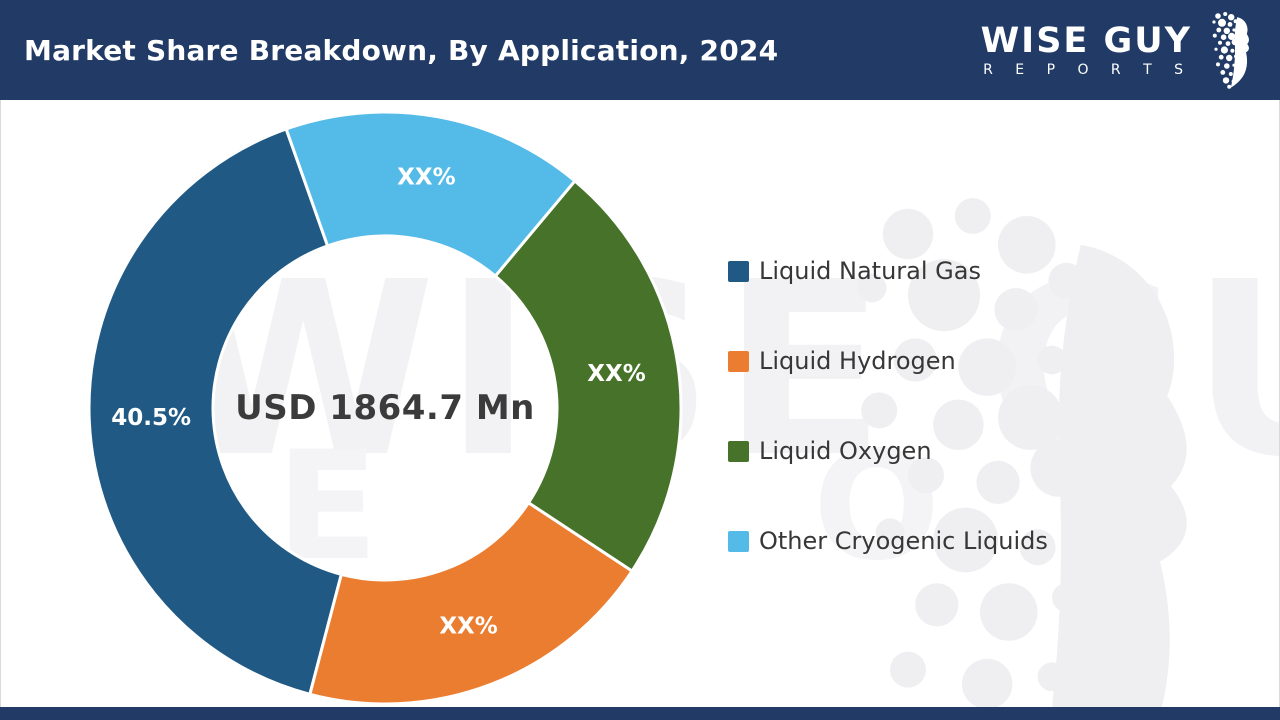  Describe the element at coordinates (1230, 50) in the screenshot. I see `logo-face-icon` at that location.